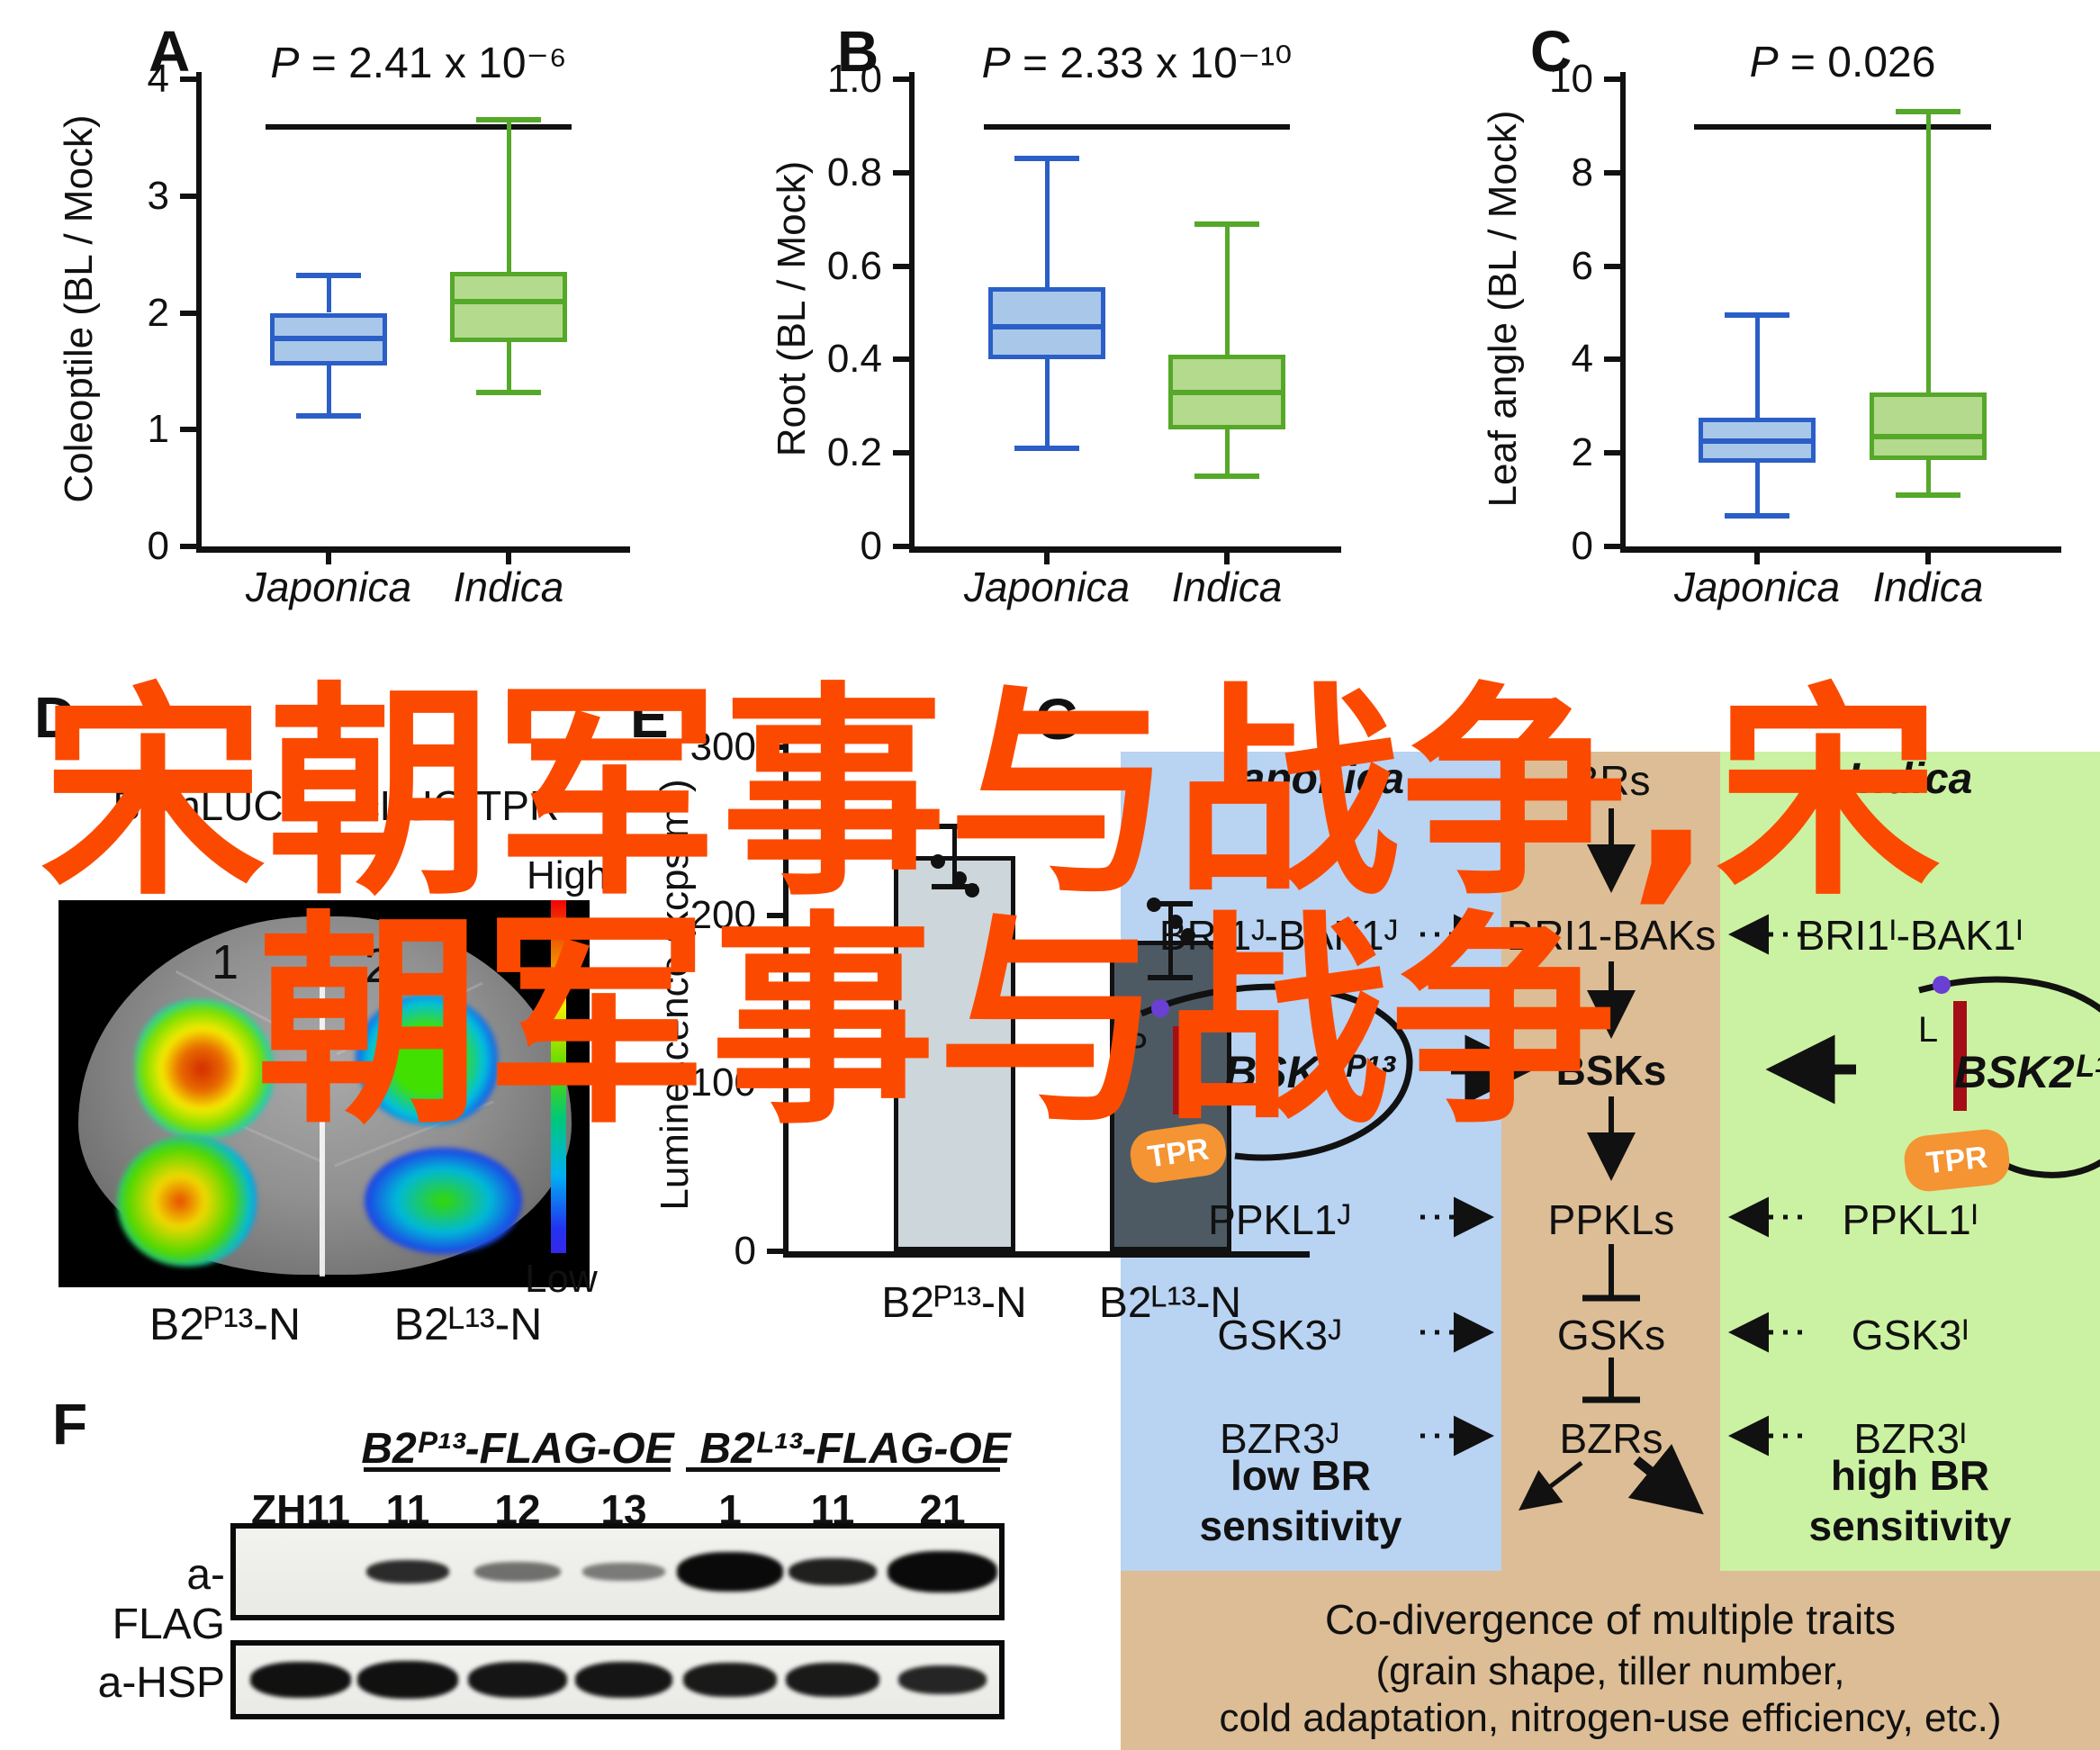 The height and width of the screenshot is (1750, 2100). What do you see at coordinates (1610, 1619) in the screenshot?
I see `codivergence-title: Co-divergence of multiple traits` at bounding box center [1610, 1619].